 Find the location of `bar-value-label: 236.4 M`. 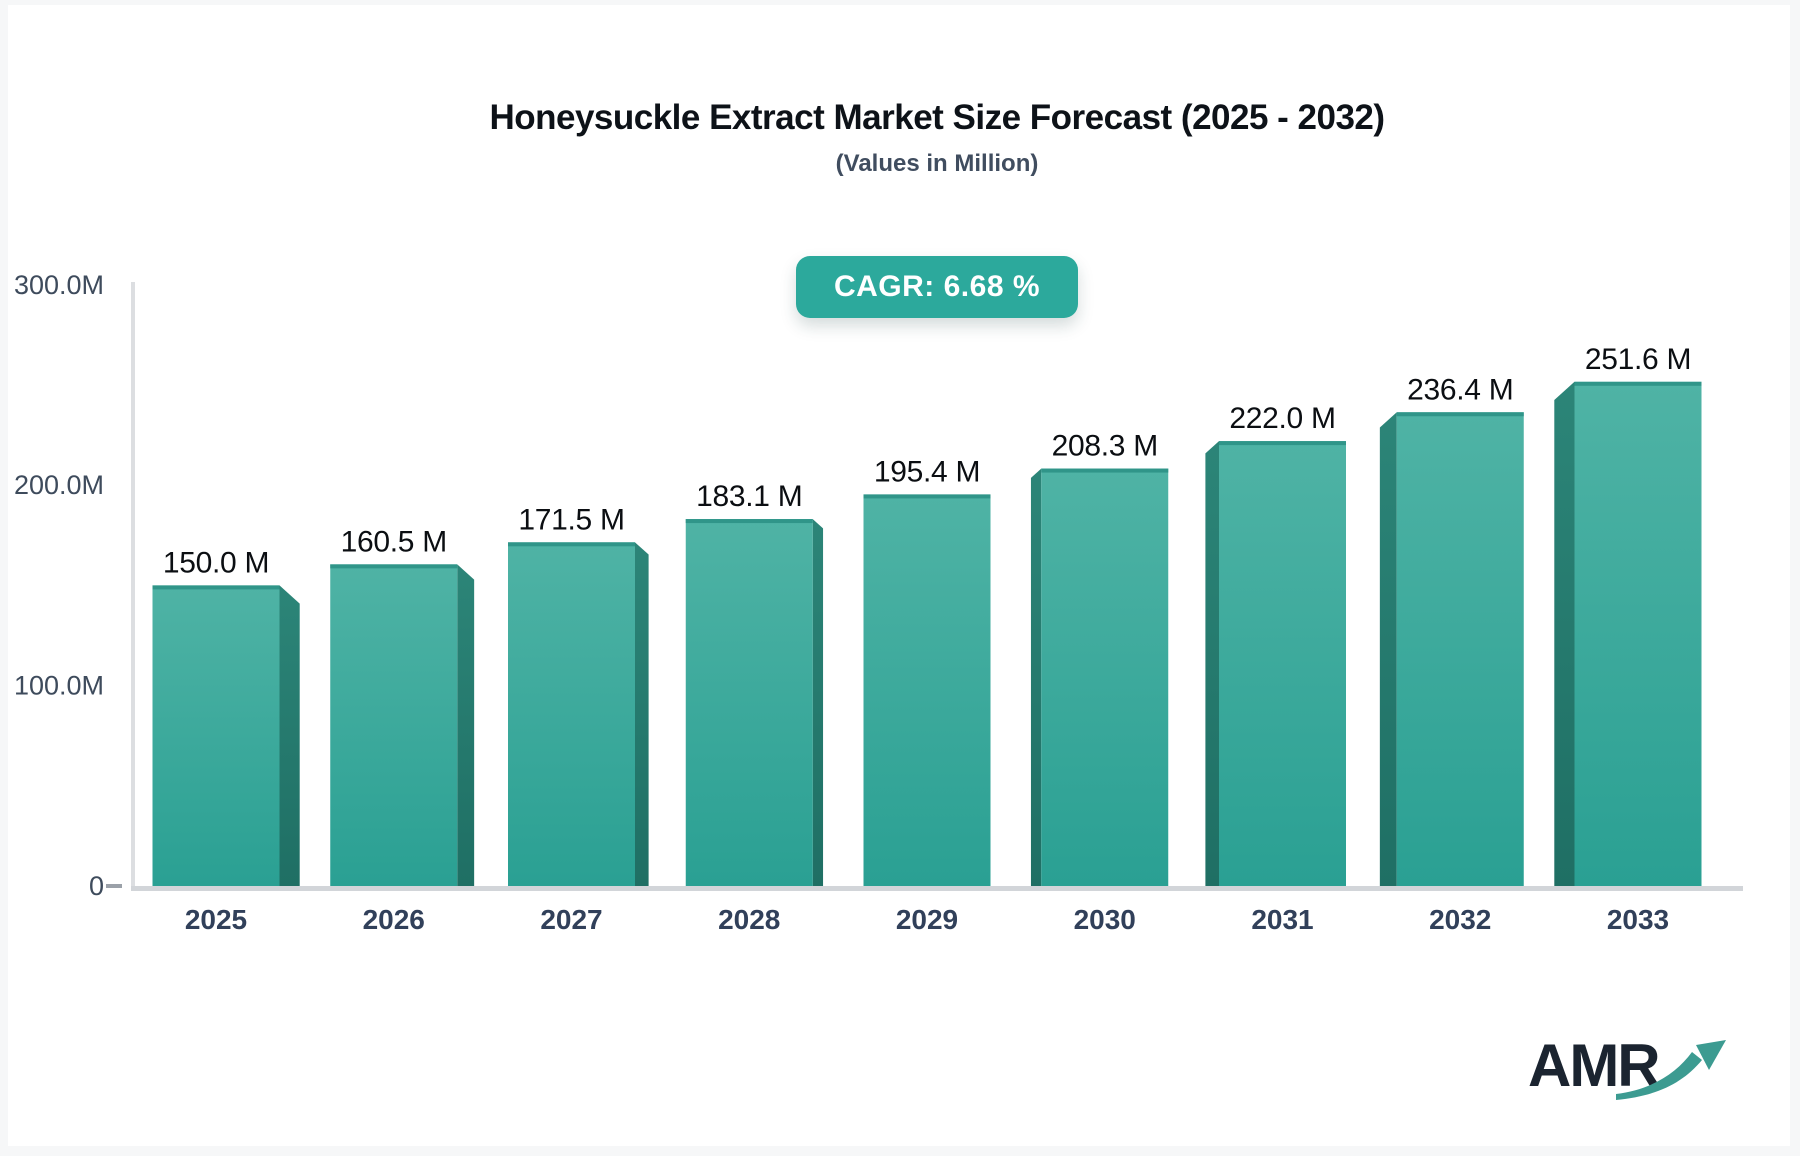

bar-value-label: 236.4 M is located at coordinates (1460, 389).